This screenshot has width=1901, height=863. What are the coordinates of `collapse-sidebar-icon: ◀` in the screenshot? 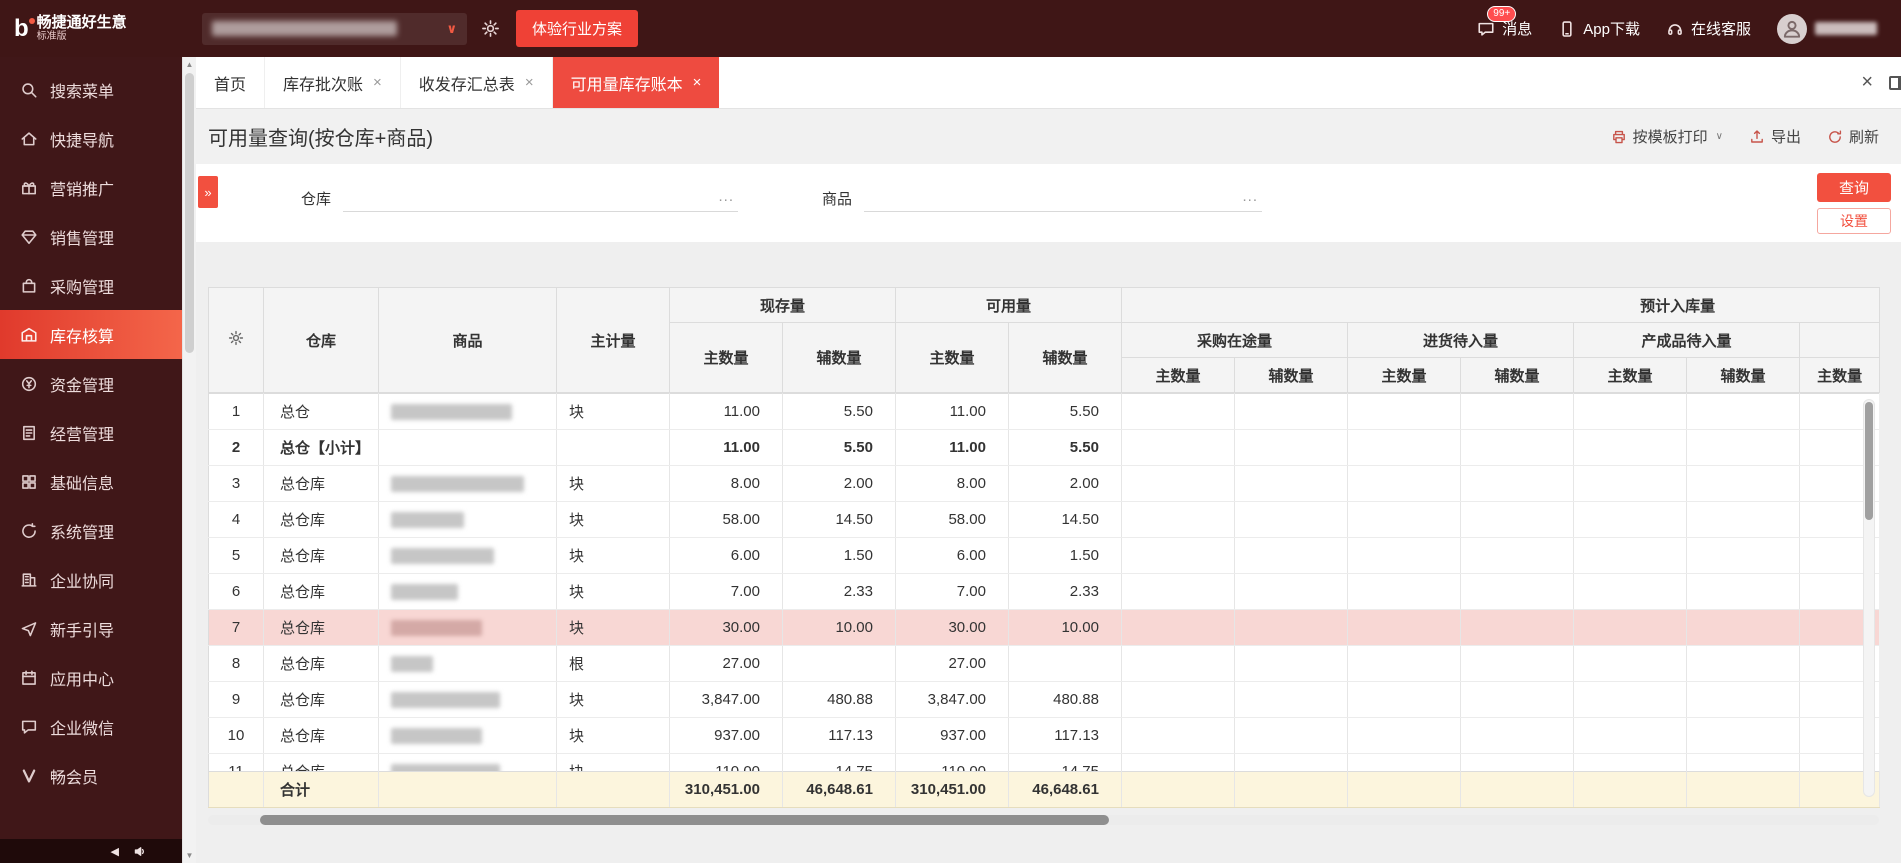 It's located at (114, 851).